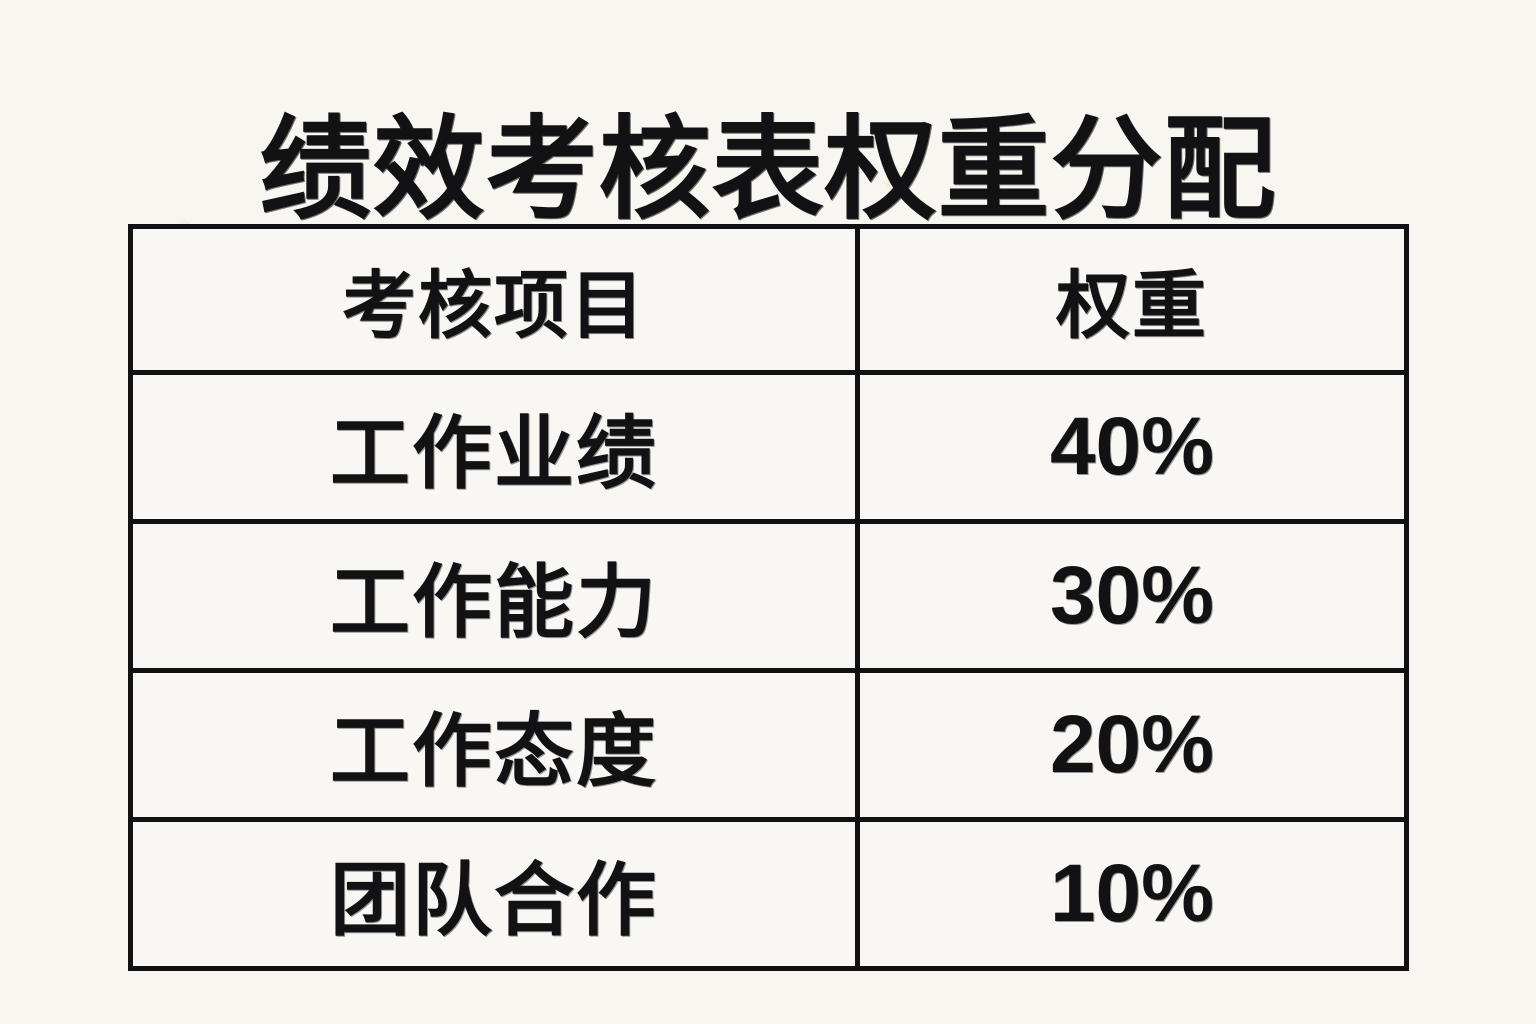 The width and height of the screenshot is (1536, 1024). I want to click on cell-item-weight: 20%, so click(1132, 745).